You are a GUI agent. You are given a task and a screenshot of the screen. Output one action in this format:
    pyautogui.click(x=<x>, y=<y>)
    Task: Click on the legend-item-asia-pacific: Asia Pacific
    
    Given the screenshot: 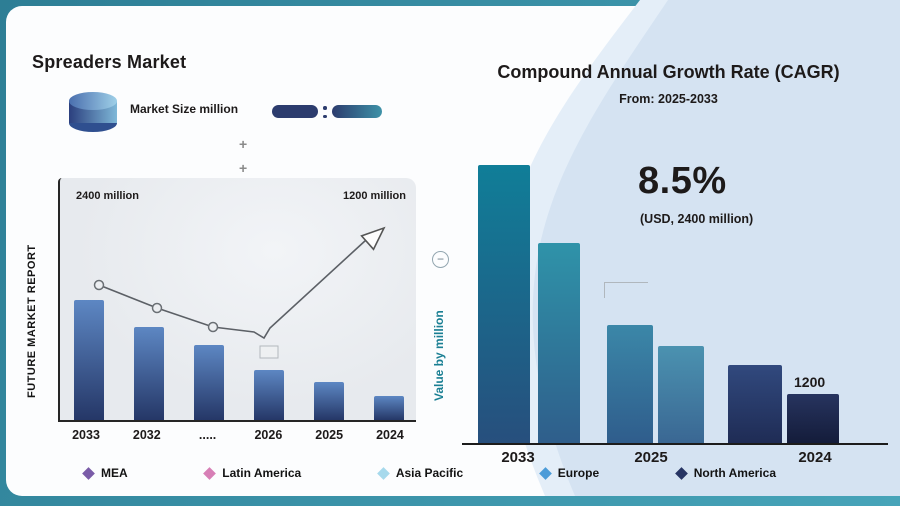 What is the action you would take?
    pyautogui.click(x=420, y=473)
    